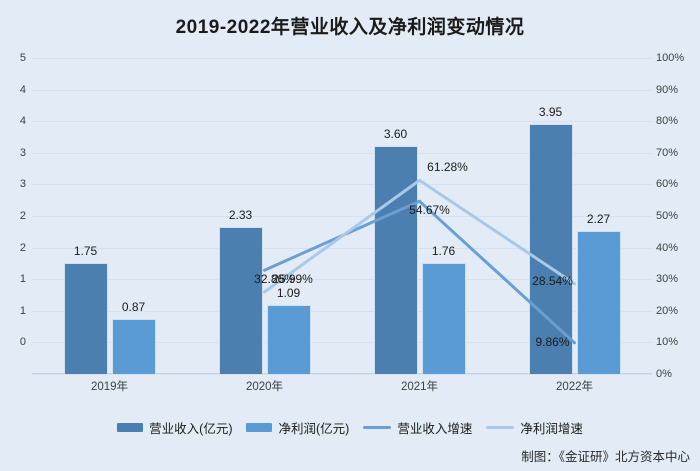  I want to click on bar-label-profit: 2.27, so click(598, 218).